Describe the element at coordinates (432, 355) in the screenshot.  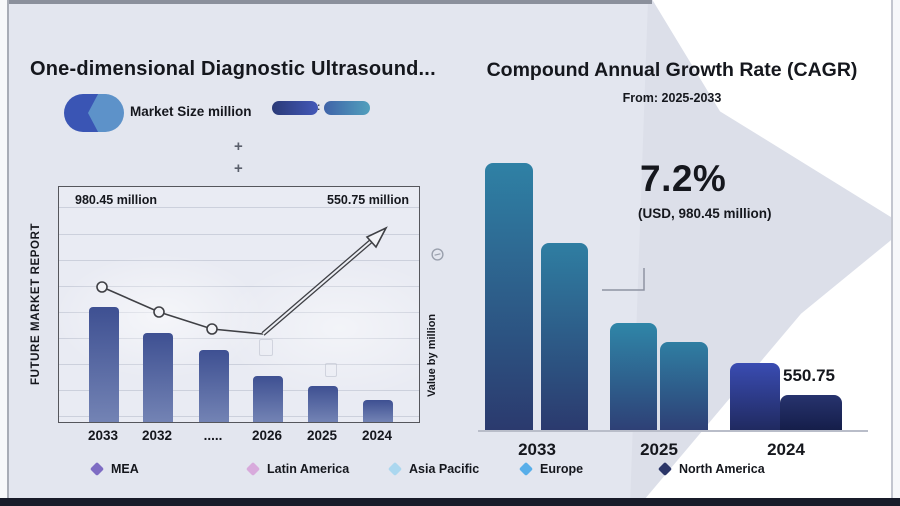
I see `value-axis-label: Value by million` at that location.